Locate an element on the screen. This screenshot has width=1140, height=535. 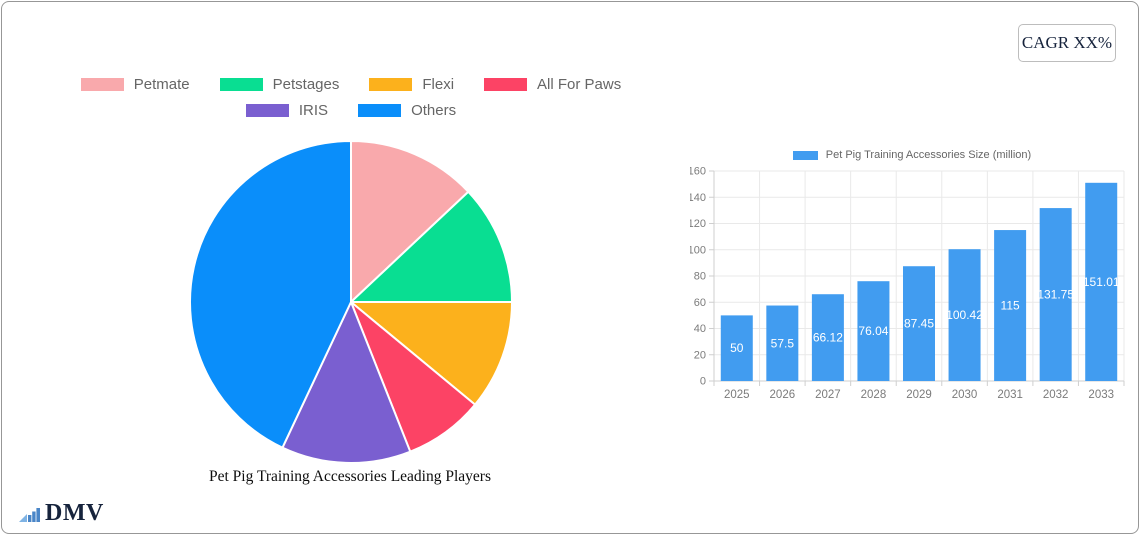
y-tick-label: 0 is located at coordinates (703, 382).